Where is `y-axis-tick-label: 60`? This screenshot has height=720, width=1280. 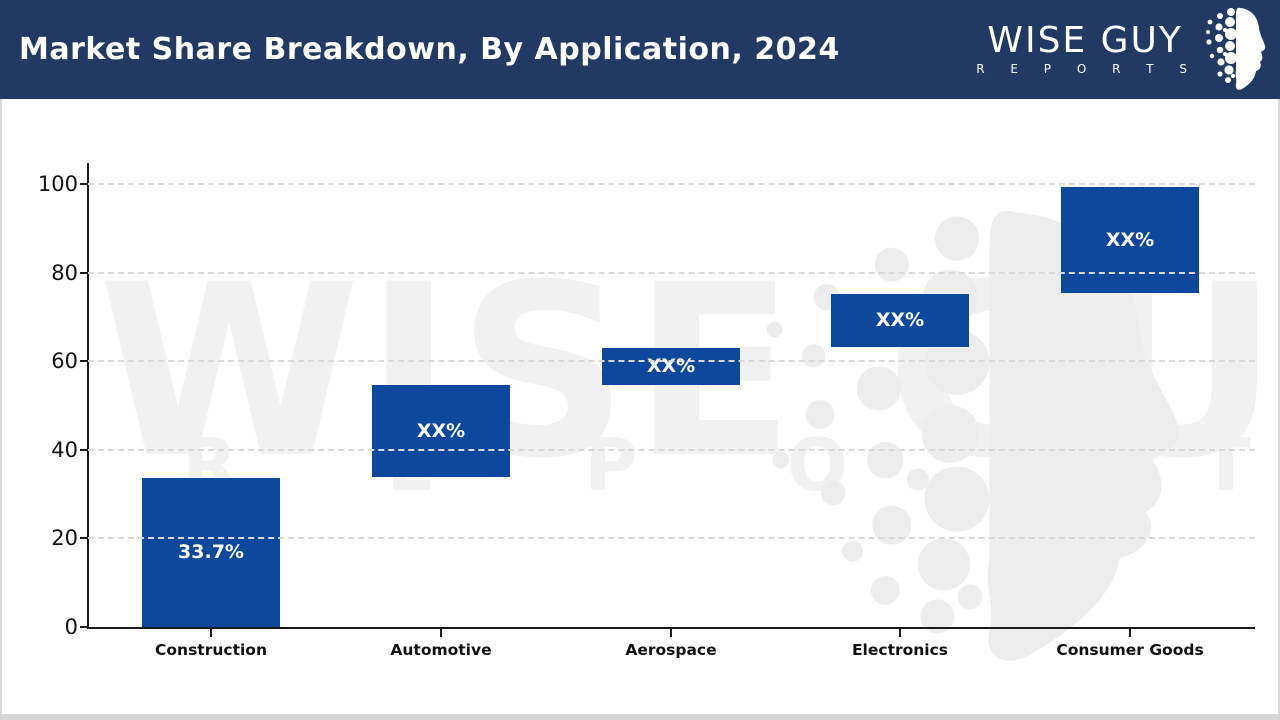 y-axis-tick-label: 60 is located at coordinates (64, 361).